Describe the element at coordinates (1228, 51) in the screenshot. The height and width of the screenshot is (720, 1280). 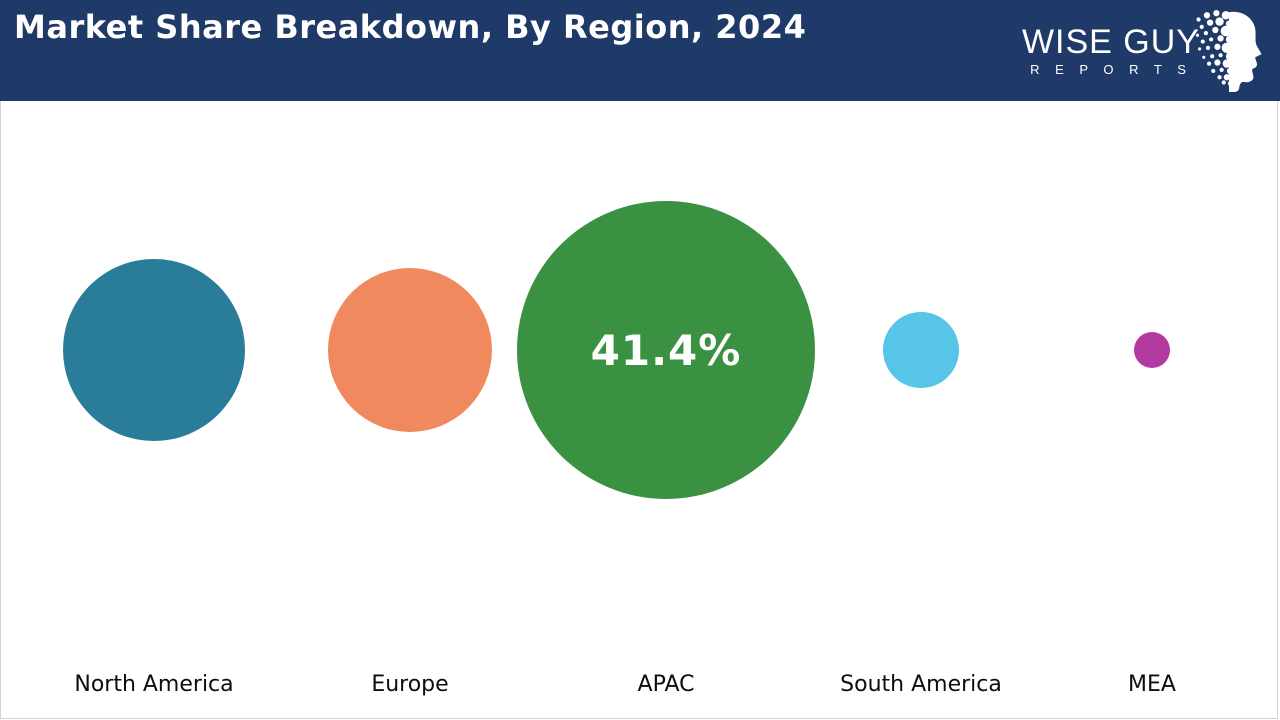
I see `logo-head-icon` at that location.